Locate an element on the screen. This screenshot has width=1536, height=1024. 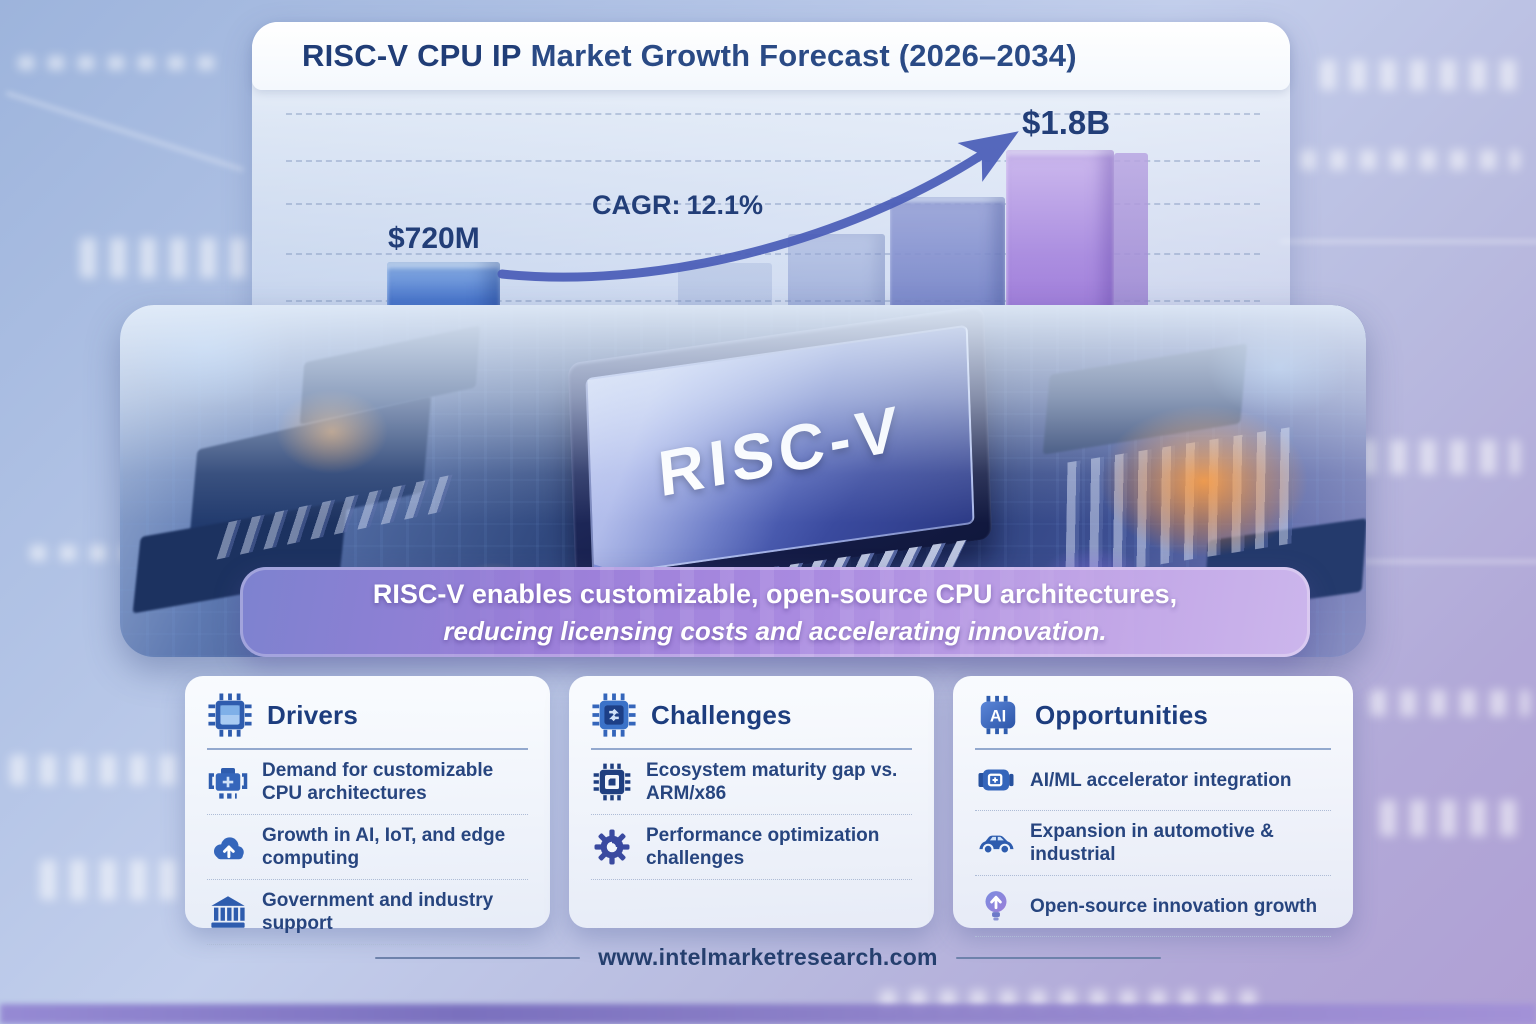
footer: www.intelmarketresearch.com is located at coordinates (768, 957).